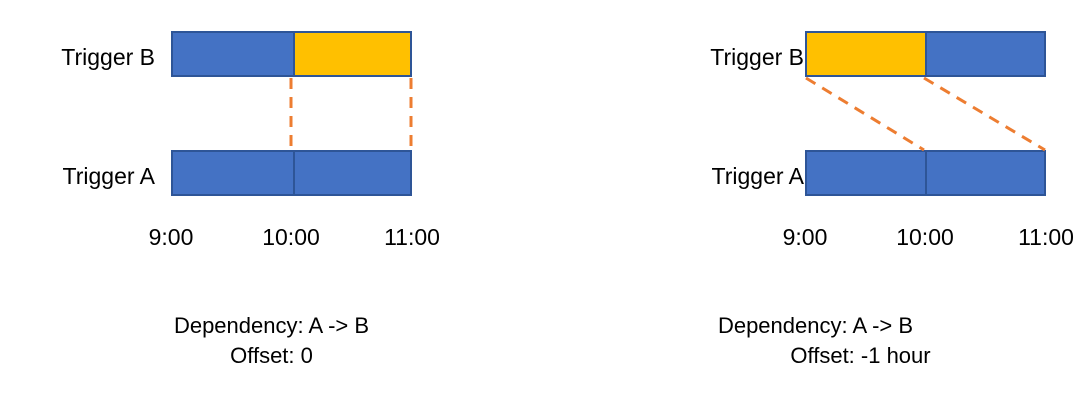 The image size is (1087, 403). Describe the element at coordinates (860, 355) in the screenshot. I see `caption-offset: Offset: -1 hour` at that location.